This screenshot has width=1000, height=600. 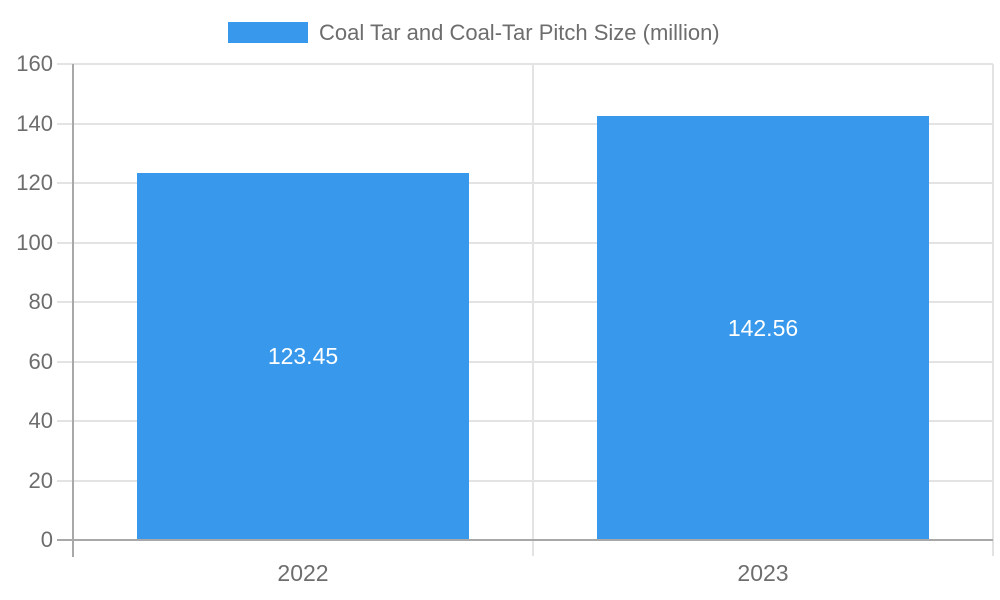 I want to click on y-axis-tick-label: 140, so click(x=34, y=123).